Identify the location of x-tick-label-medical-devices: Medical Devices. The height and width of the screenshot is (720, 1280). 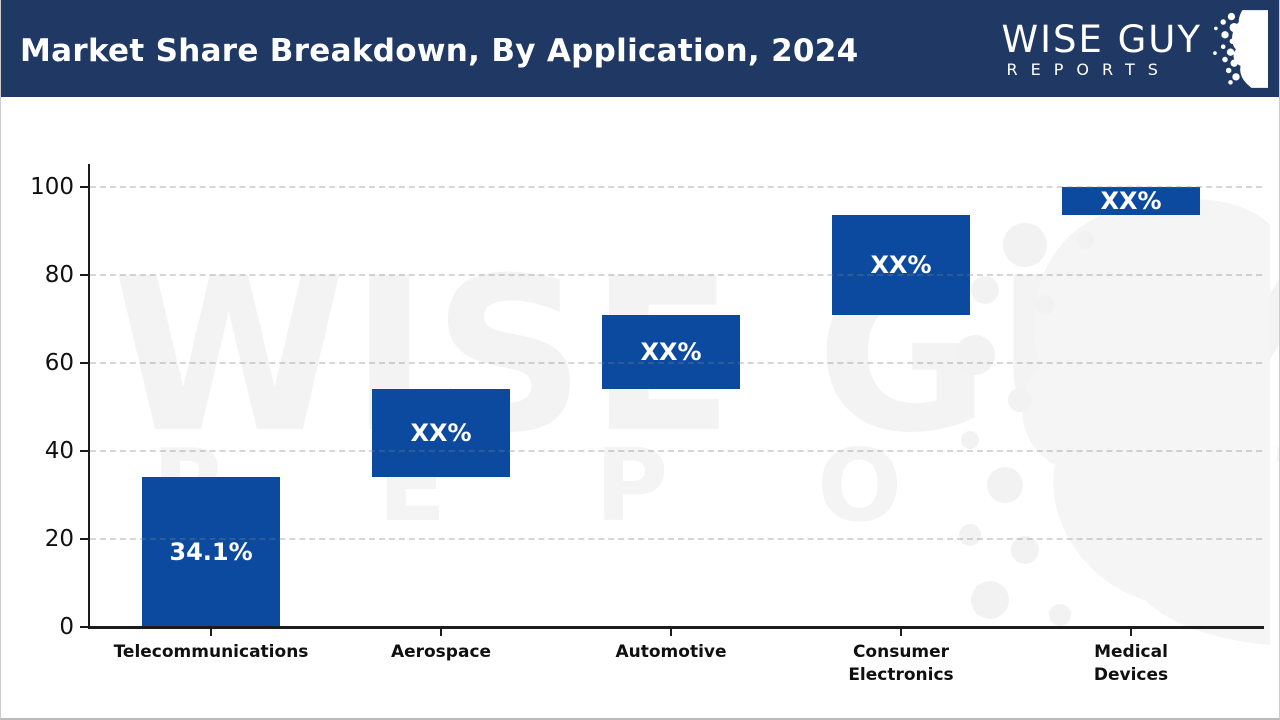
(1131, 663).